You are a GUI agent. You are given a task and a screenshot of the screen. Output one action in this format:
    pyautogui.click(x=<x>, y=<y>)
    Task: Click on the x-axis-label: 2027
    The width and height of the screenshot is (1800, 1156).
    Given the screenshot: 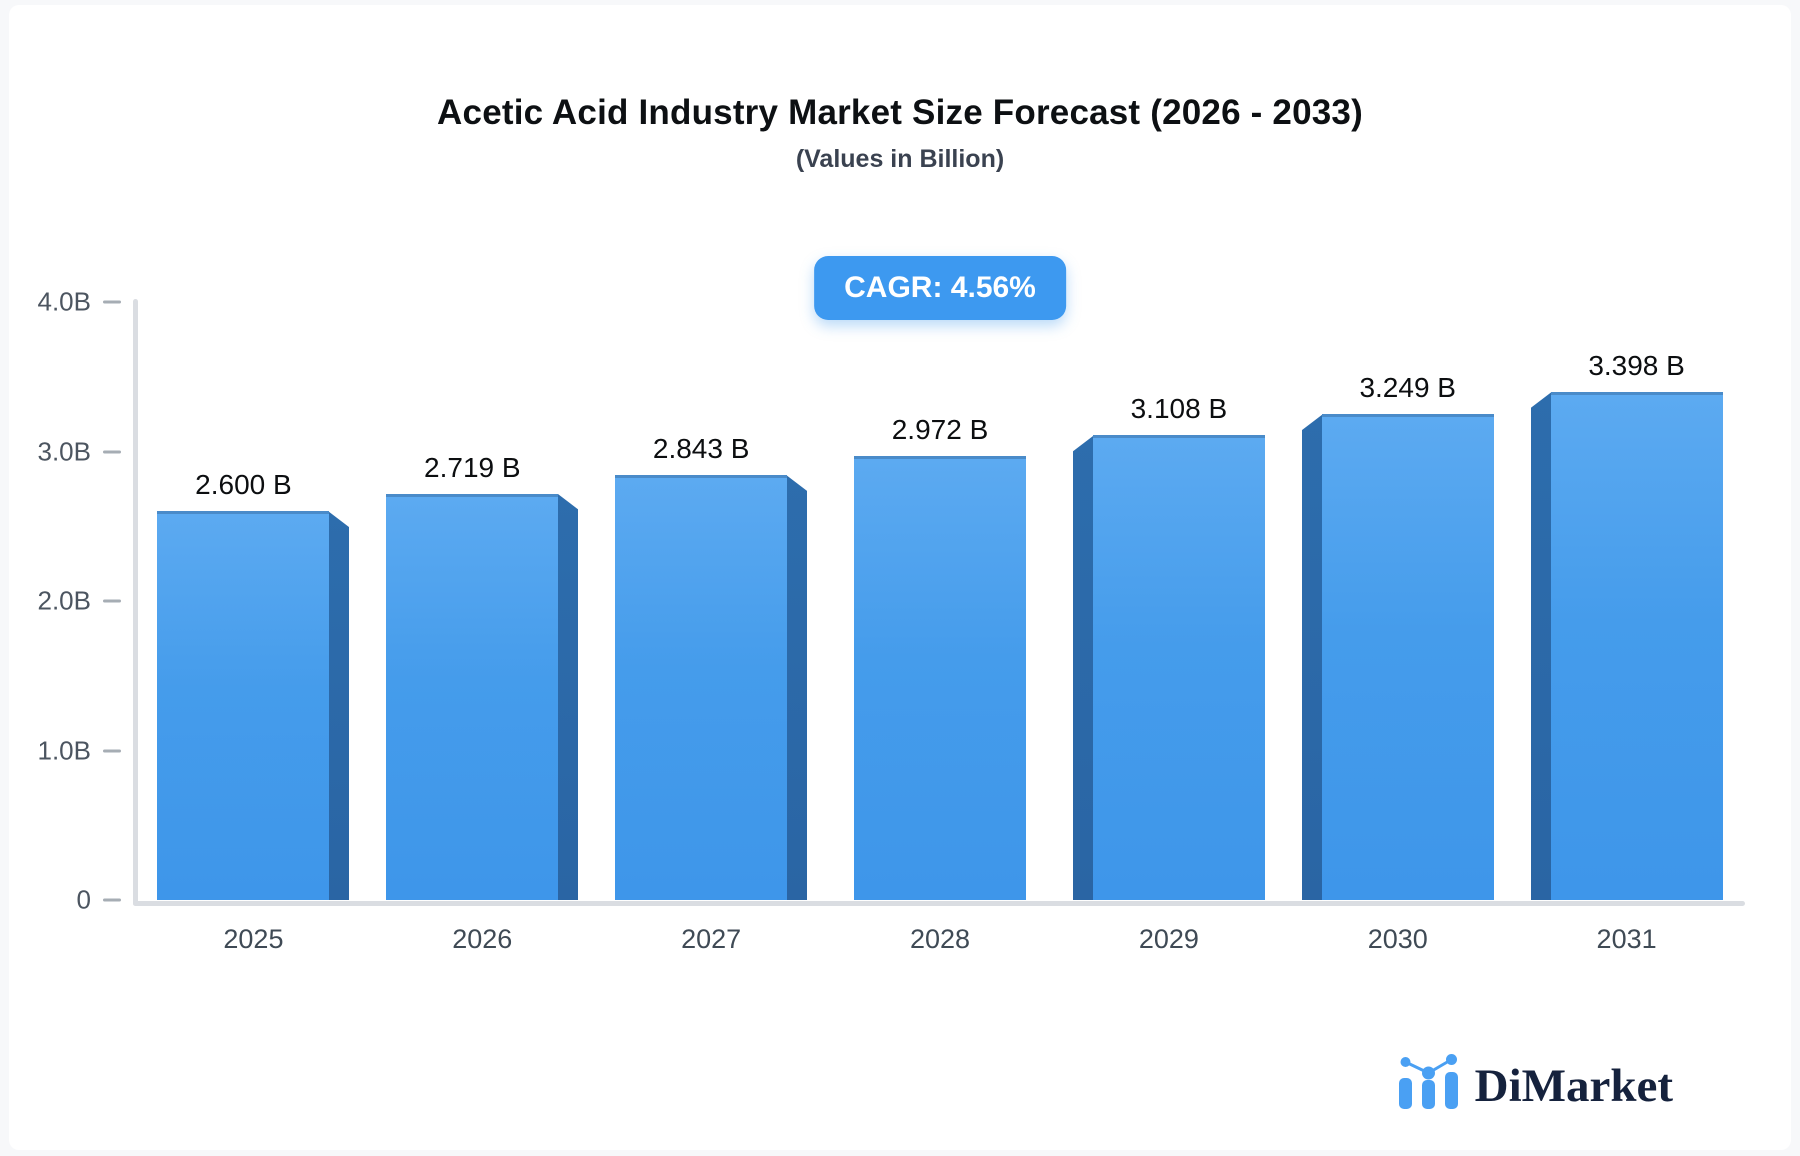 What is the action you would take?
    pyautogui.click(x=711, y=939)
    